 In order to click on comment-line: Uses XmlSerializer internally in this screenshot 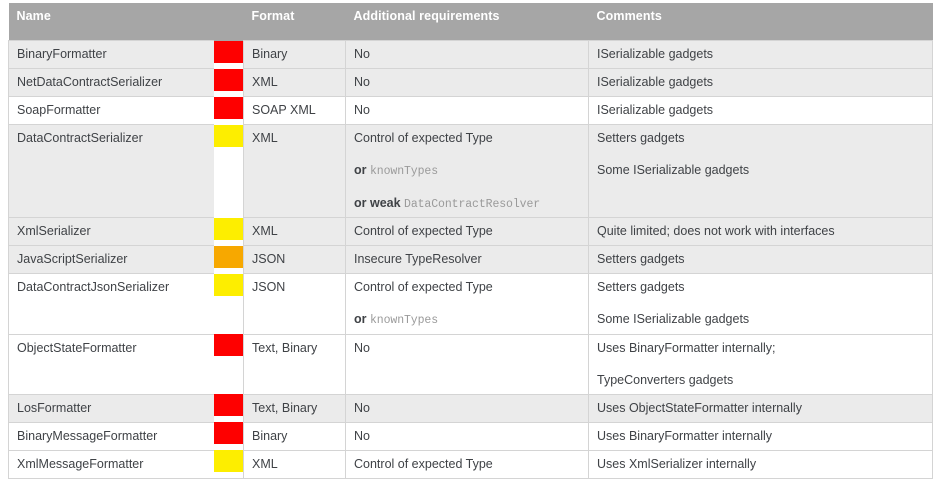, I will do `click(677, 463)`.